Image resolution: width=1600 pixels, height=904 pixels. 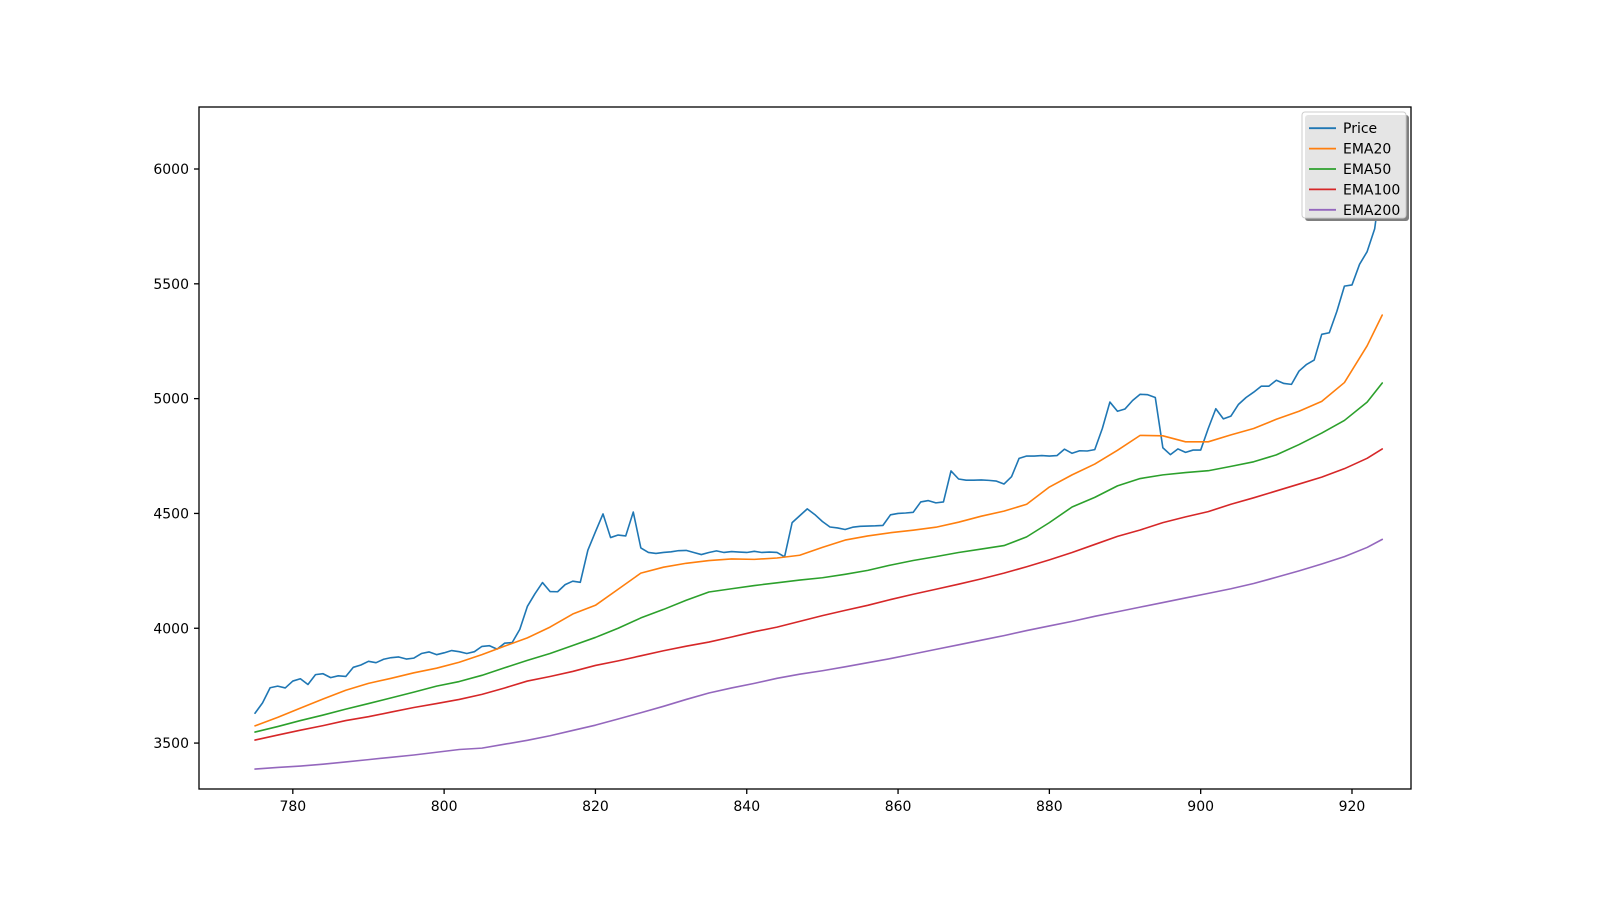 What do you see at coordinates (1371, 190) in the screenshot?
I see `legend-label: EMA100` at bounding box center [1371, 190].